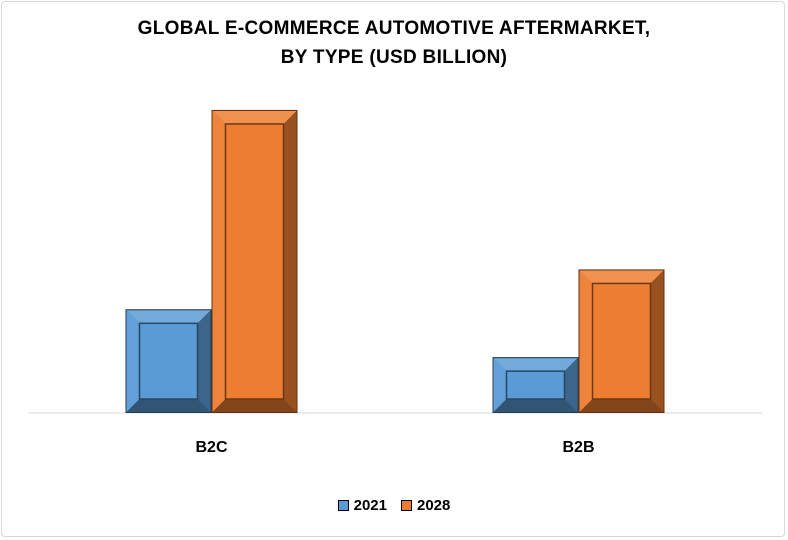  I want to click on bar-b2c-2021-face, so click(168, 361).